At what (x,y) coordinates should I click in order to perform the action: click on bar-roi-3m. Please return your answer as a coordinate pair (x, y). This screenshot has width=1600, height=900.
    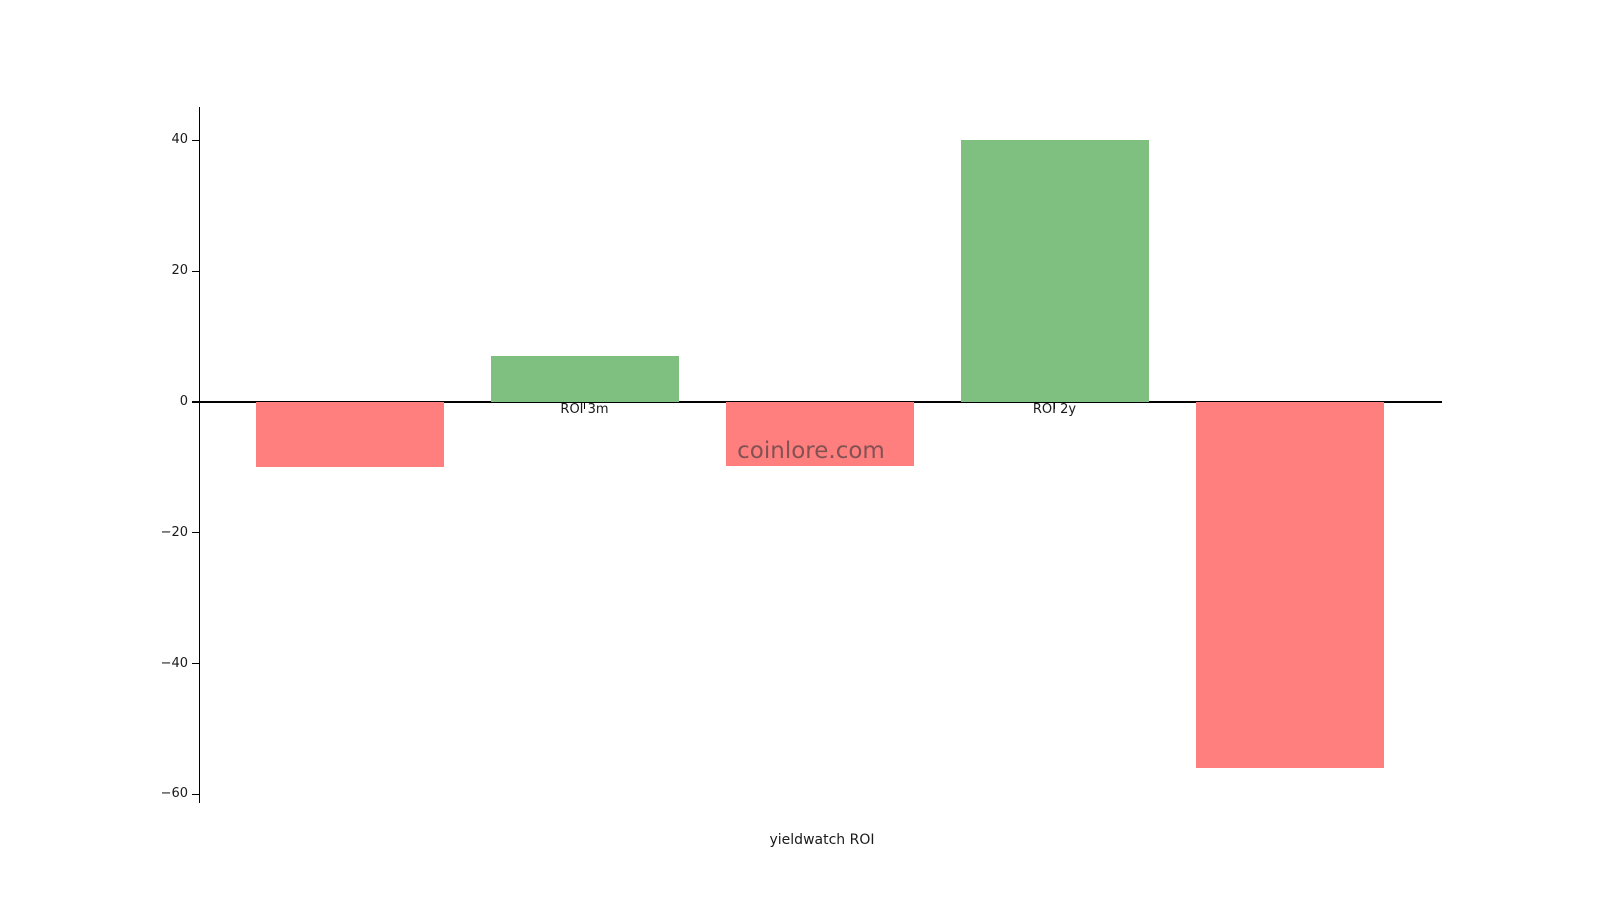
    Looking at the image, I should click on (584, 379).